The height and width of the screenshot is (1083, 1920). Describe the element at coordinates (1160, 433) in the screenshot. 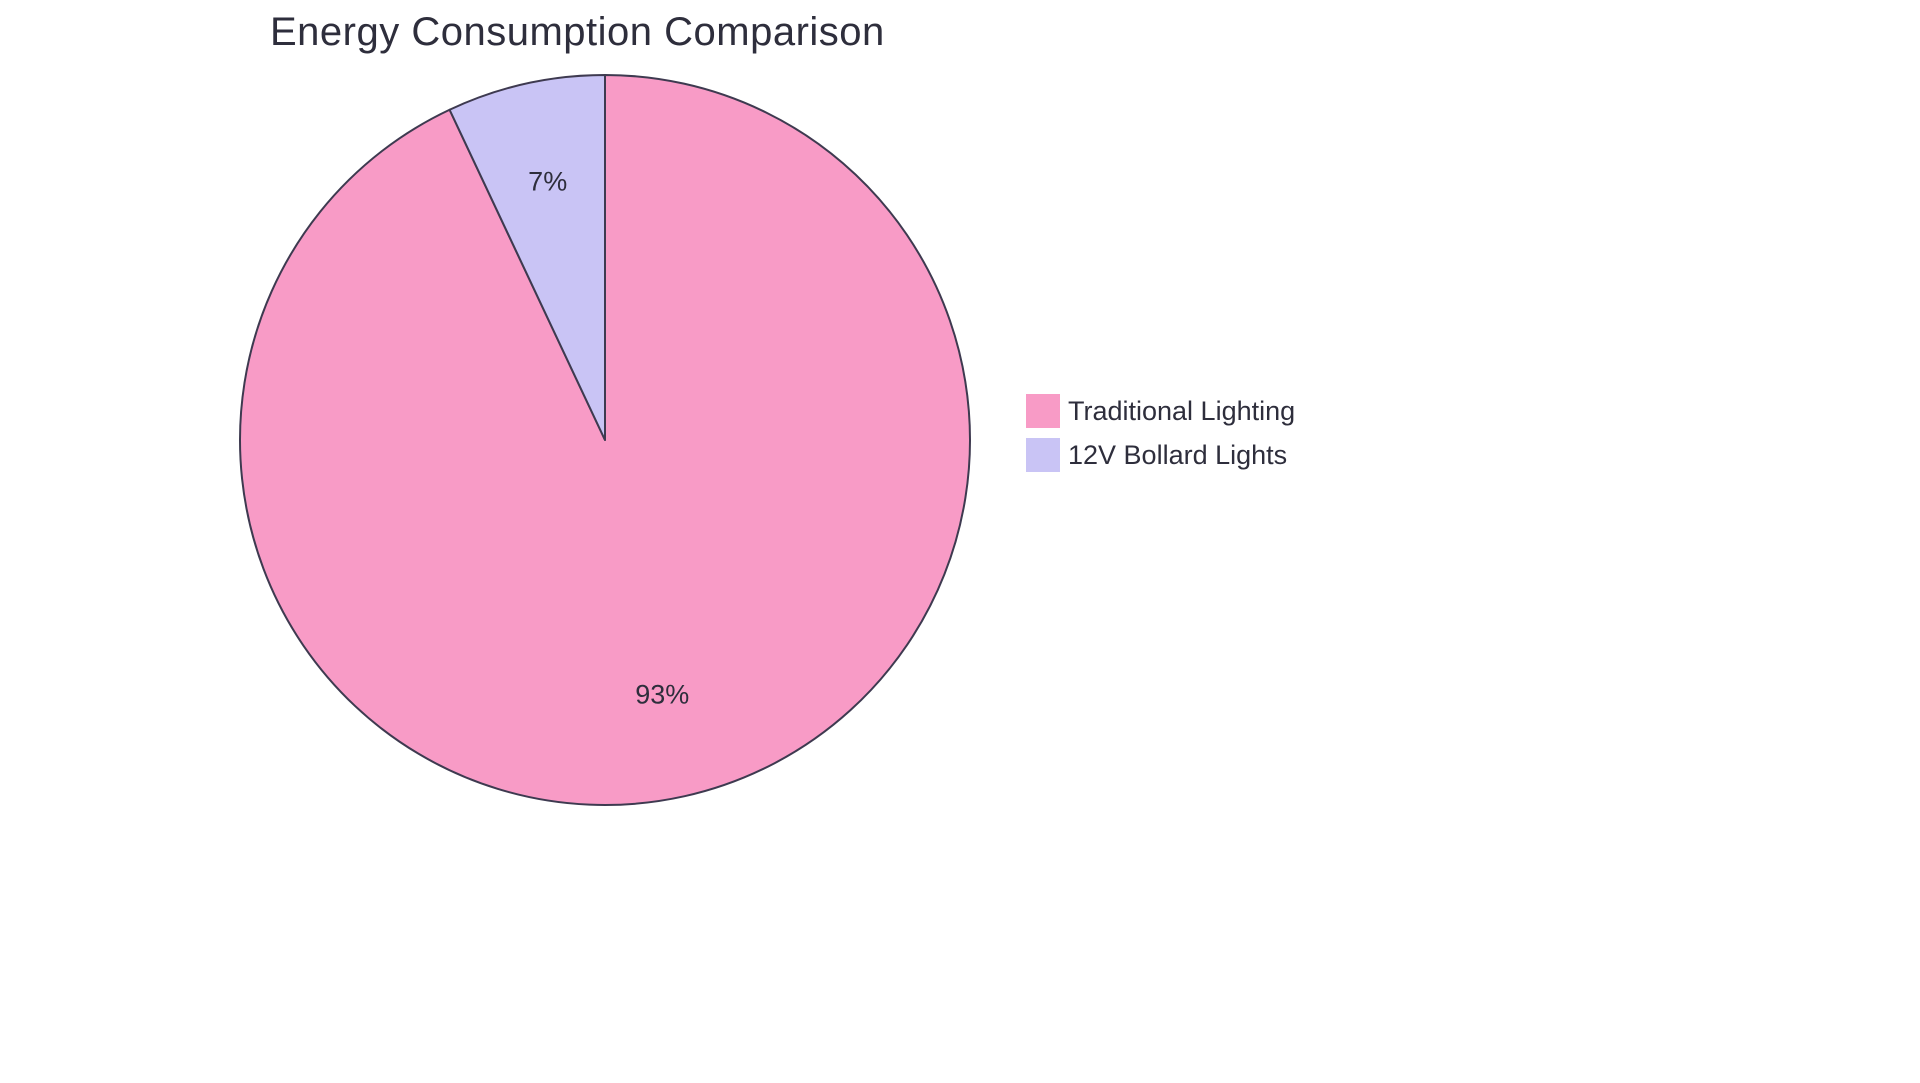

I see `legend: Traditional Lighting 12V Bollard Lights` at that location.